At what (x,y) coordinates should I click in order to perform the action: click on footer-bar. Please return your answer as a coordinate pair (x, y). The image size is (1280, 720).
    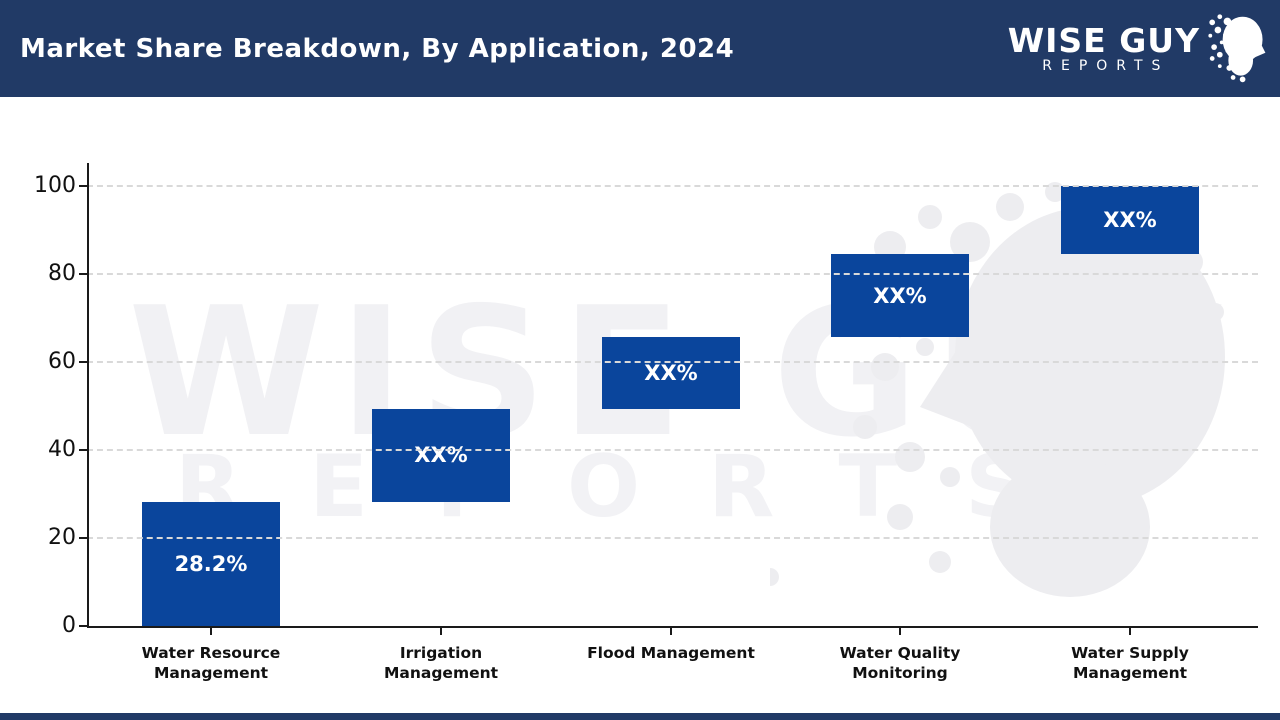
    Looking at the image, I should click on (640, 716).